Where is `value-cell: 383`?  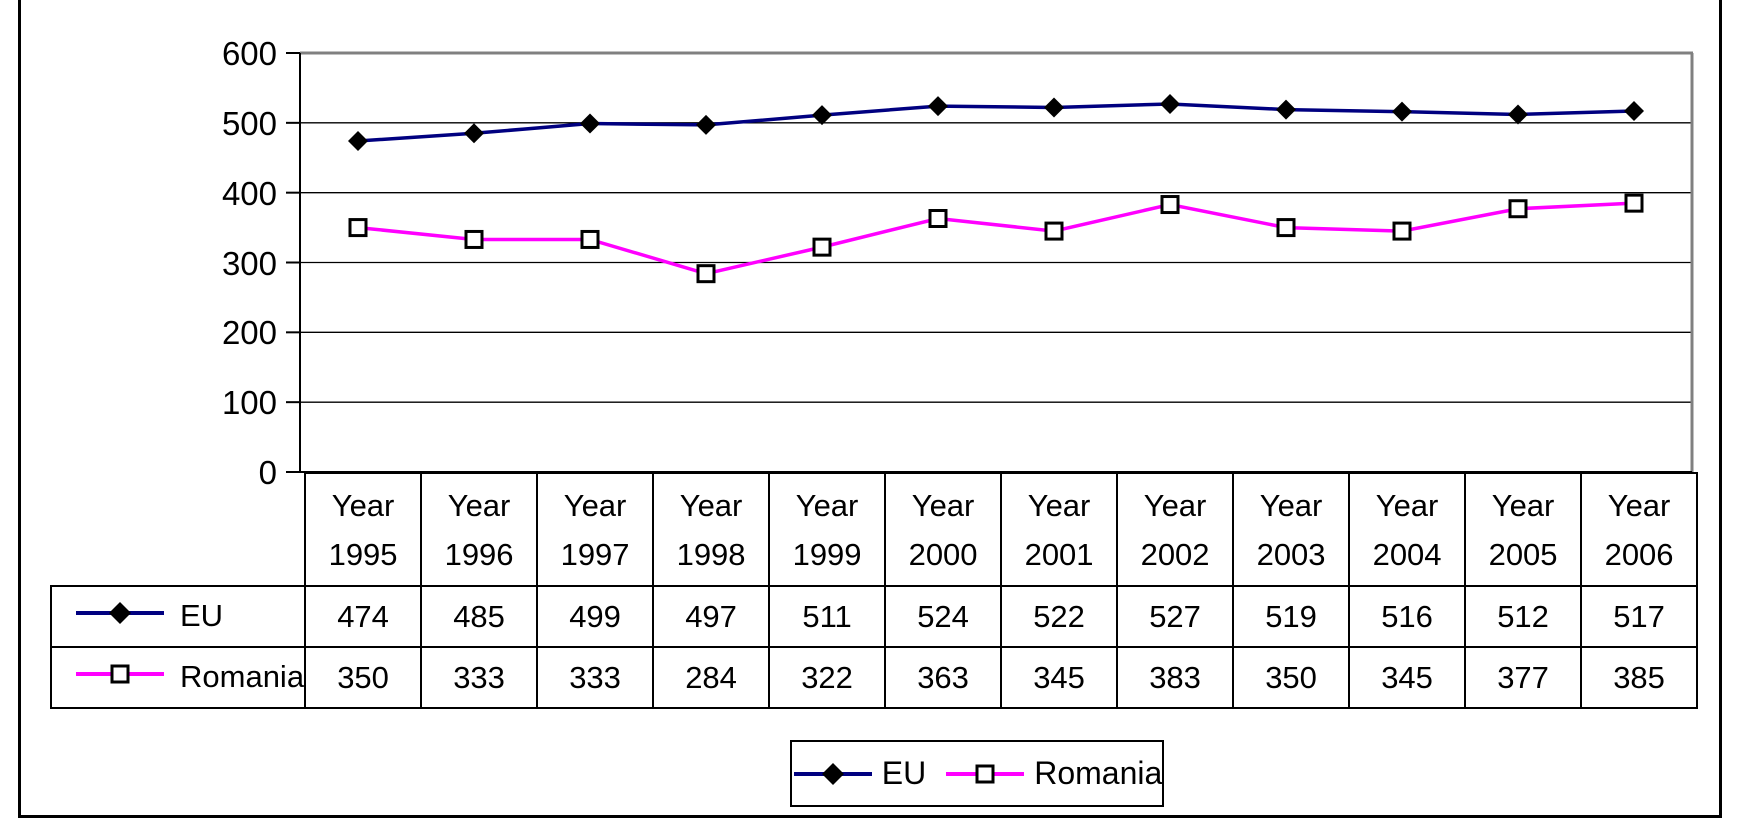 value-cell: 383 is located at coordinates (1175, 677).